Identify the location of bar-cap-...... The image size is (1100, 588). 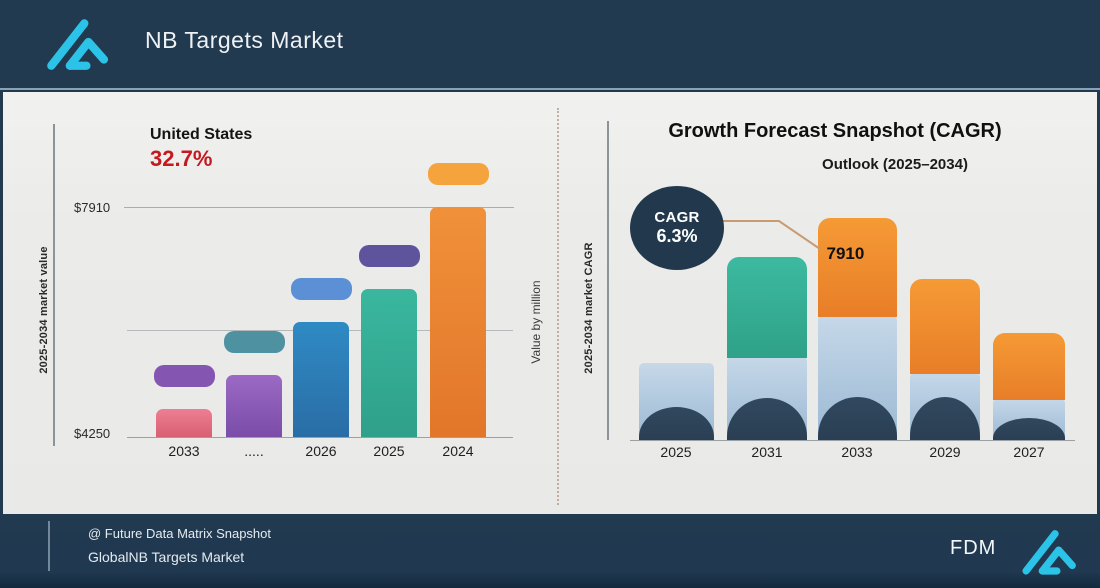
(254, 342).